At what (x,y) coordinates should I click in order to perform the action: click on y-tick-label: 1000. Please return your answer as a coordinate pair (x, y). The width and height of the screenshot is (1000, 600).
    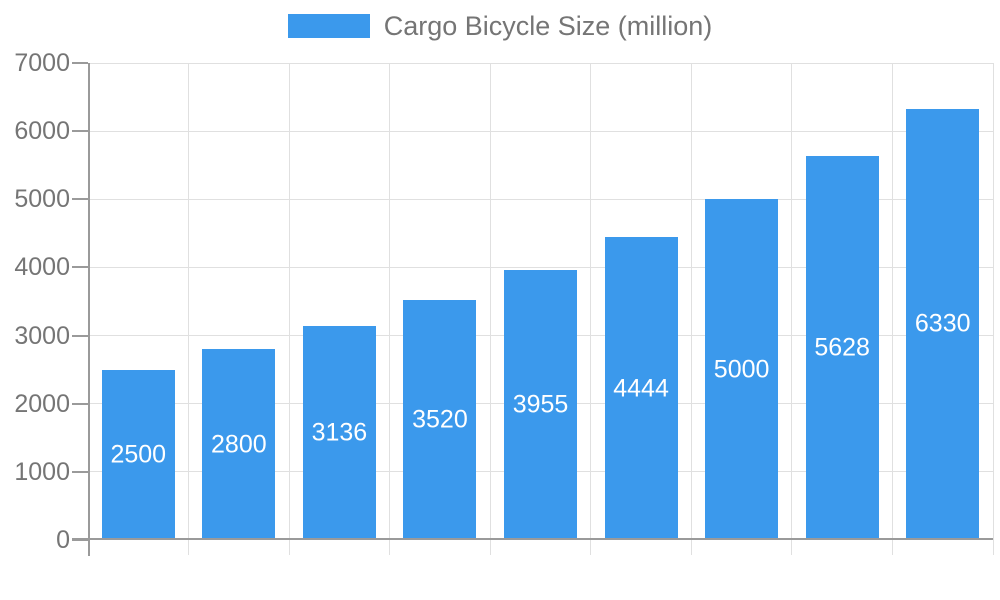
    Looking at the image, I should click on (42, 471).